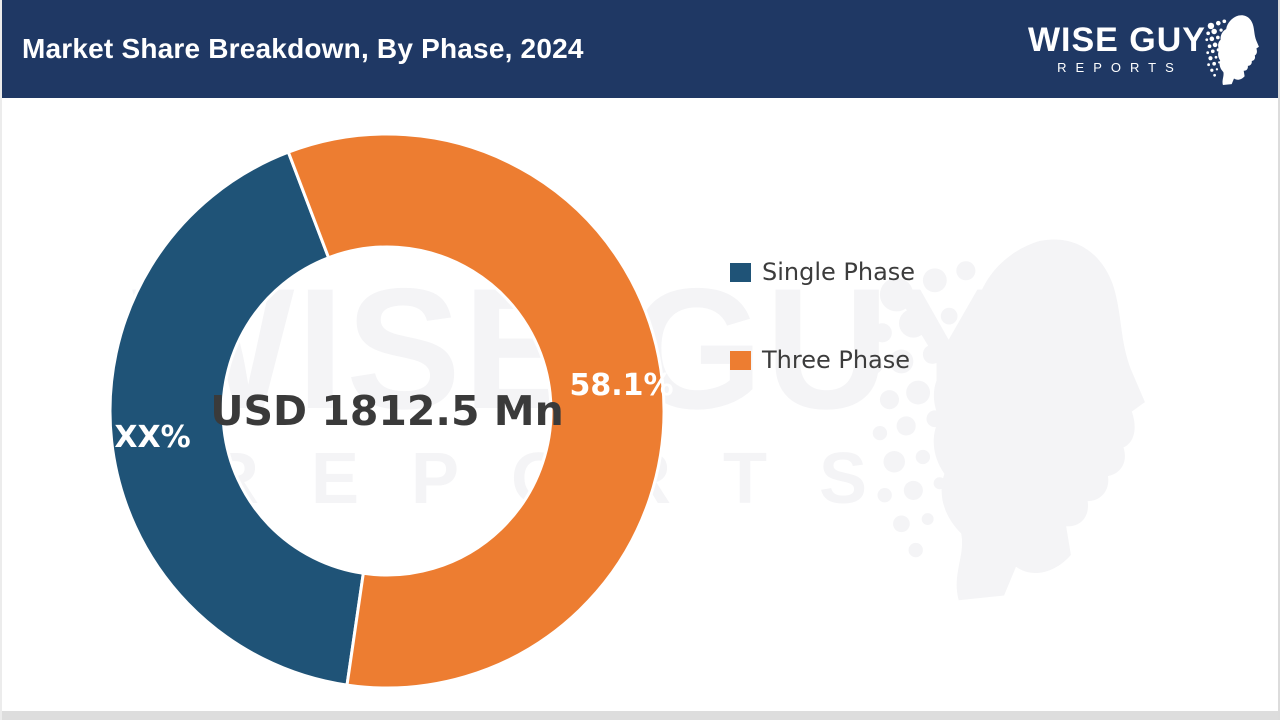 The width and height of the screenshot is (1280, 720). Describe the element at coordinates (839, 272) in the screenshot. I see `legend-label: Single Phase` at that location.